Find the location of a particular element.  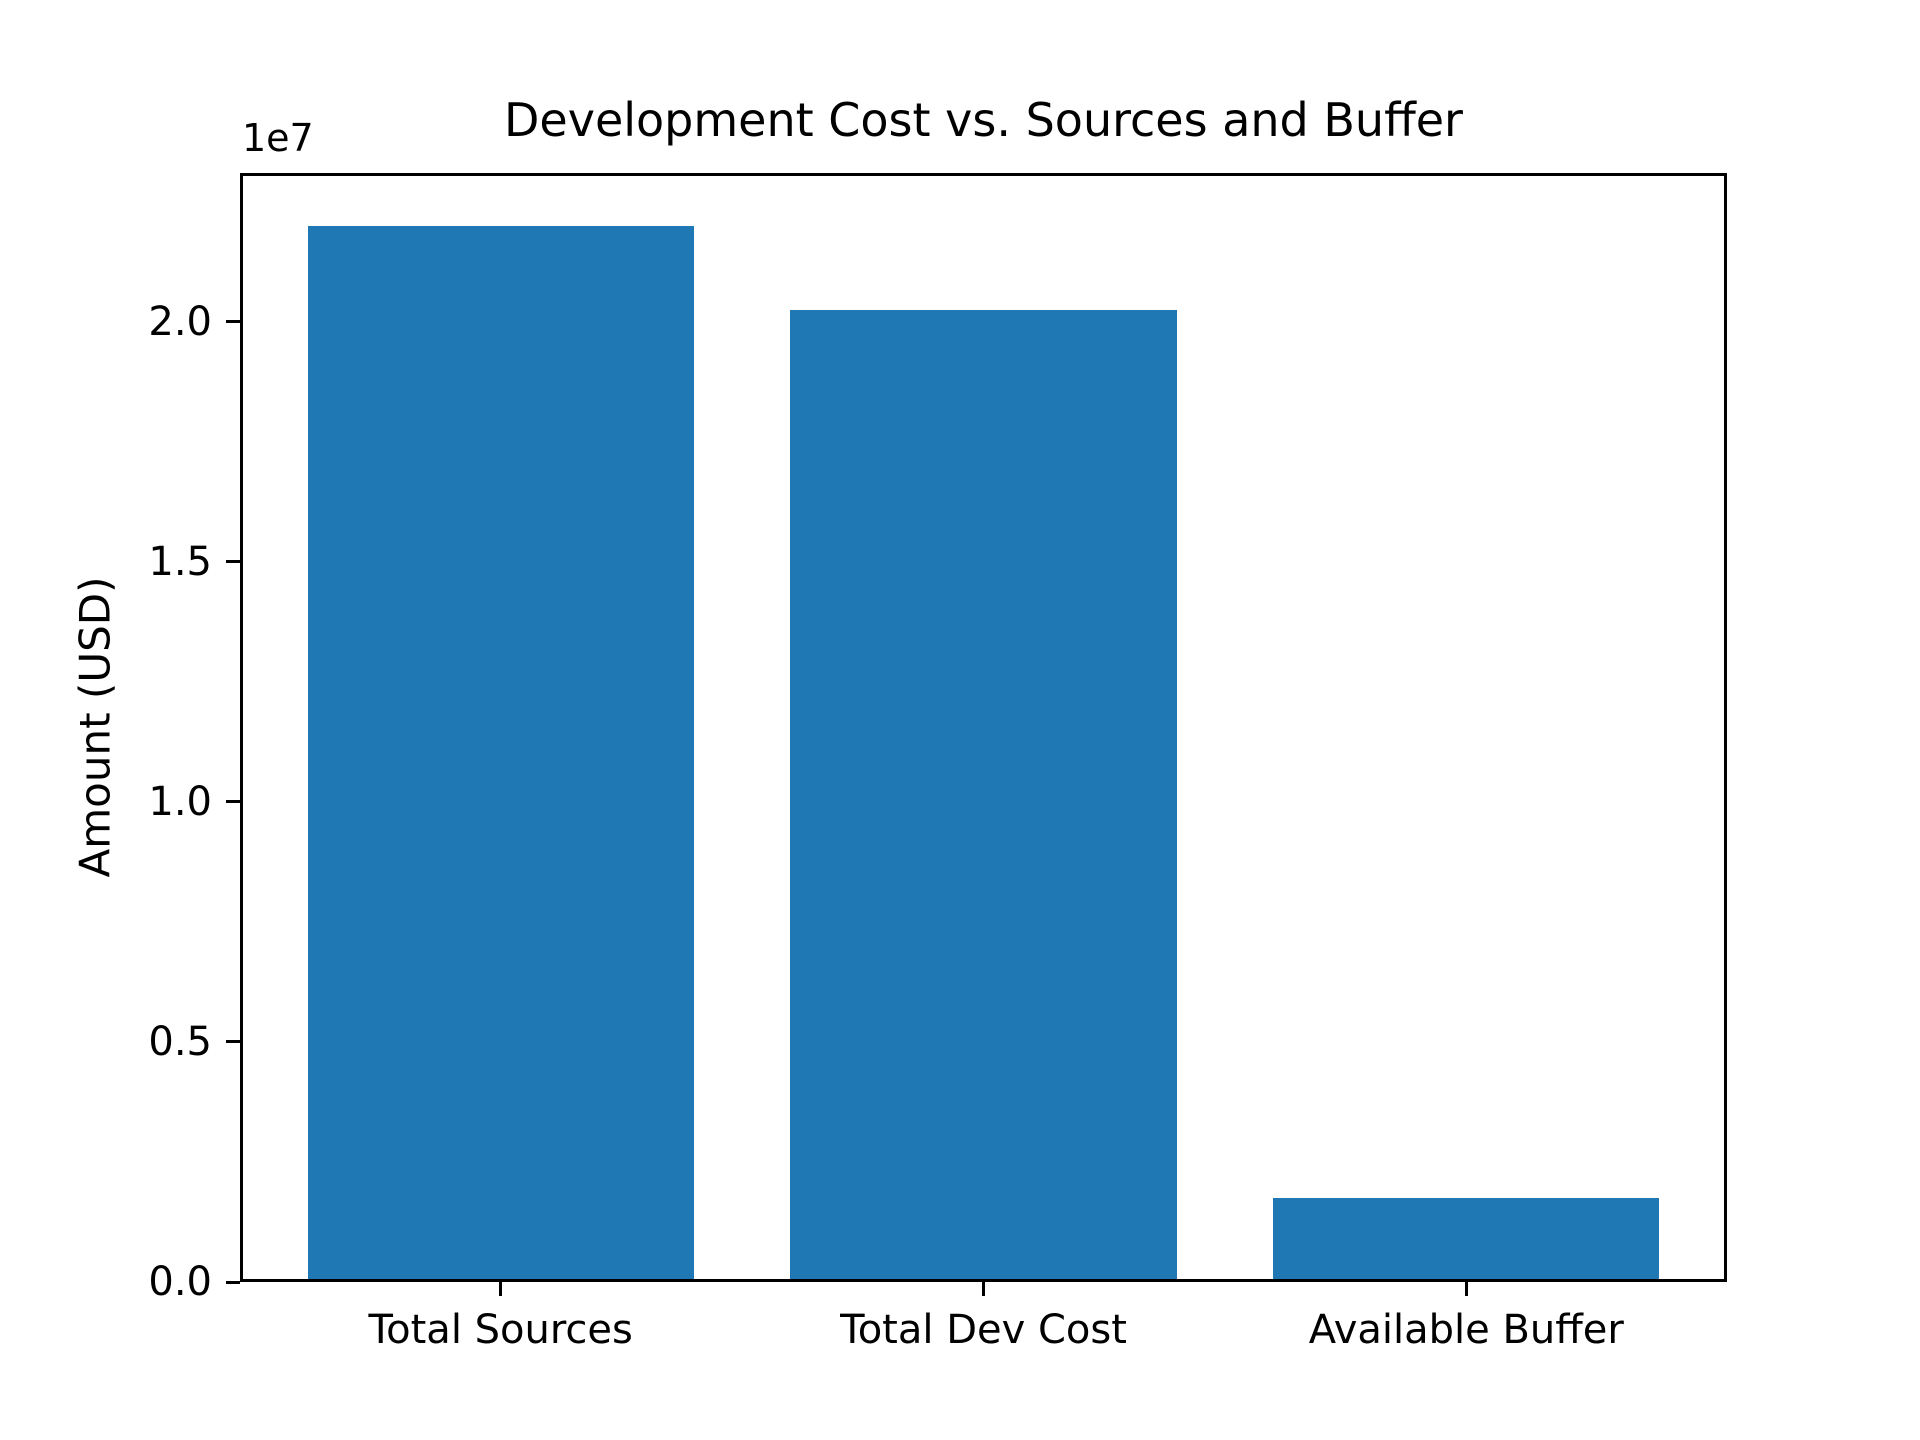

y-tick-label: 0.5 is located at coordinates (180, 1041).